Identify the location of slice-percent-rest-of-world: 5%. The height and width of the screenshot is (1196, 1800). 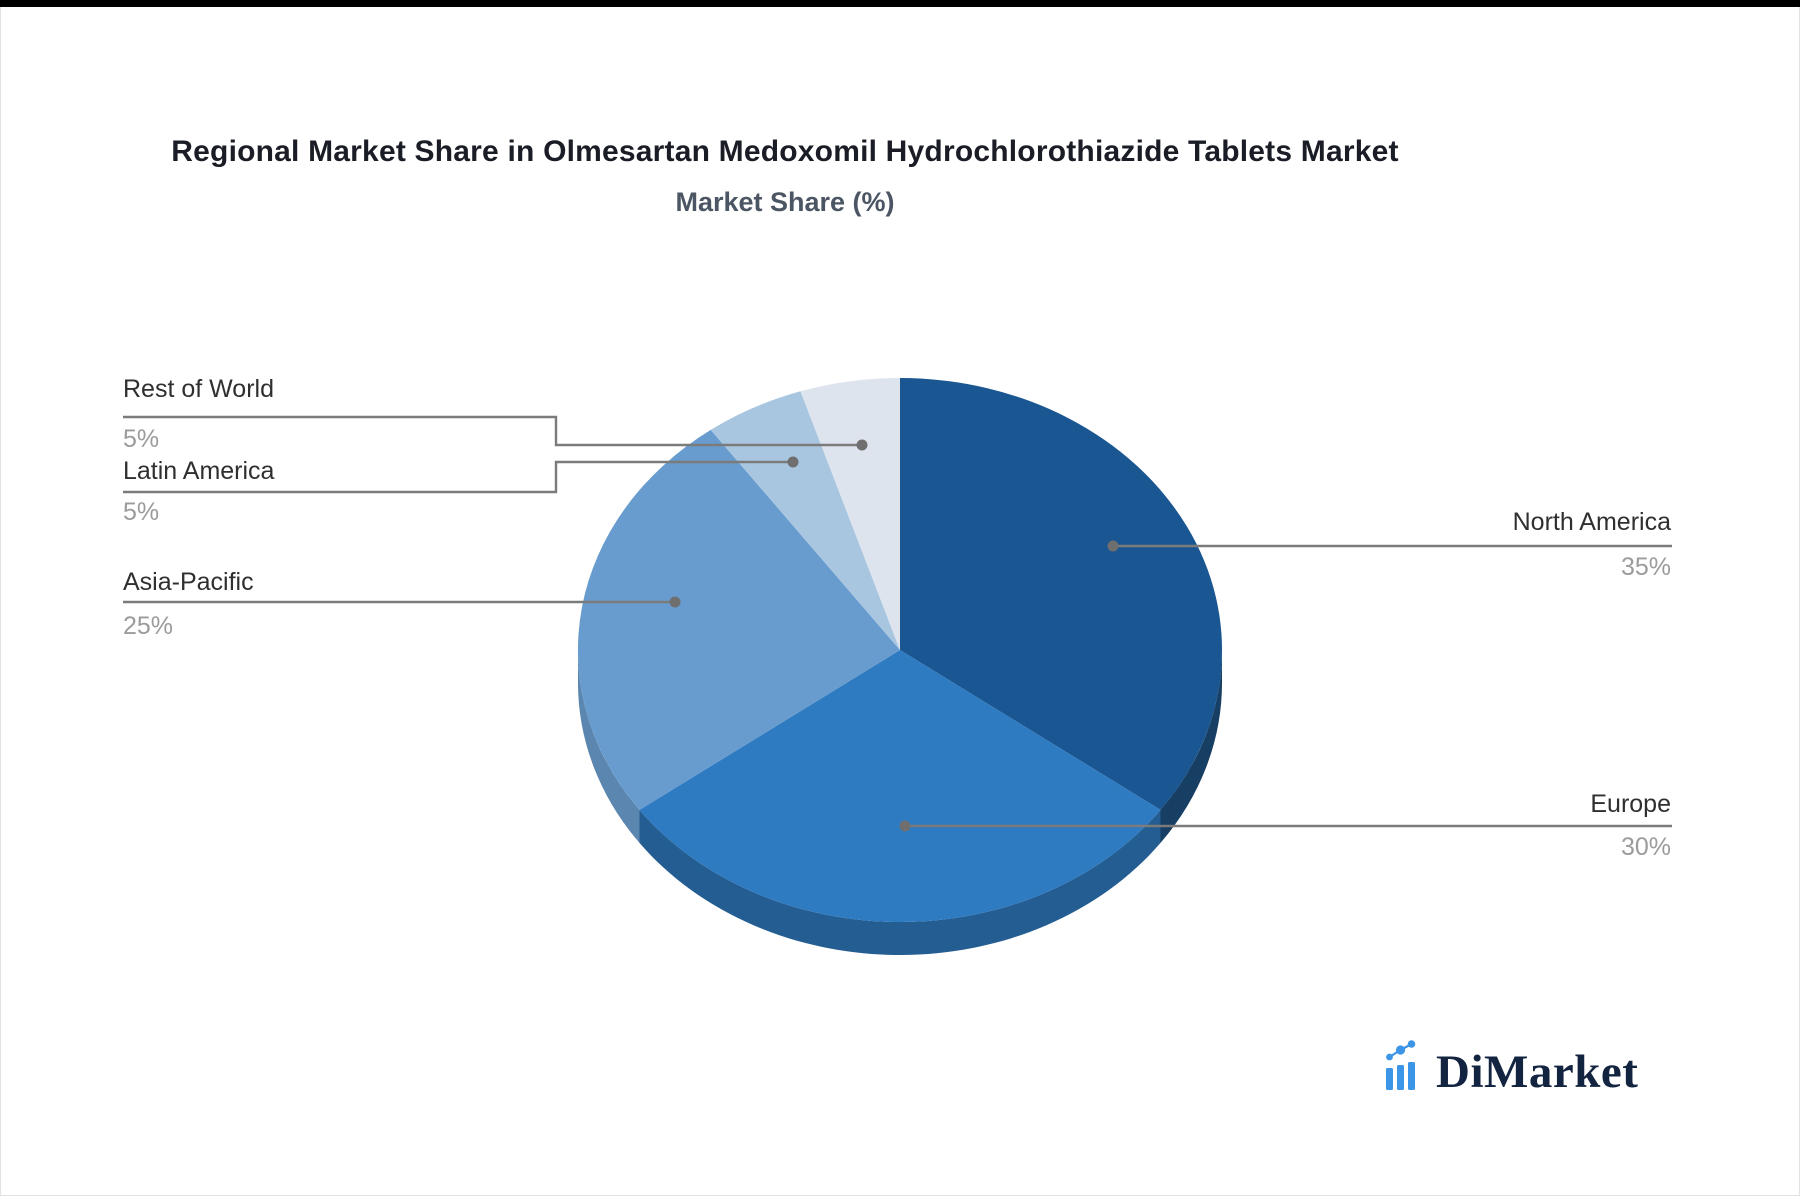
(141, 439).